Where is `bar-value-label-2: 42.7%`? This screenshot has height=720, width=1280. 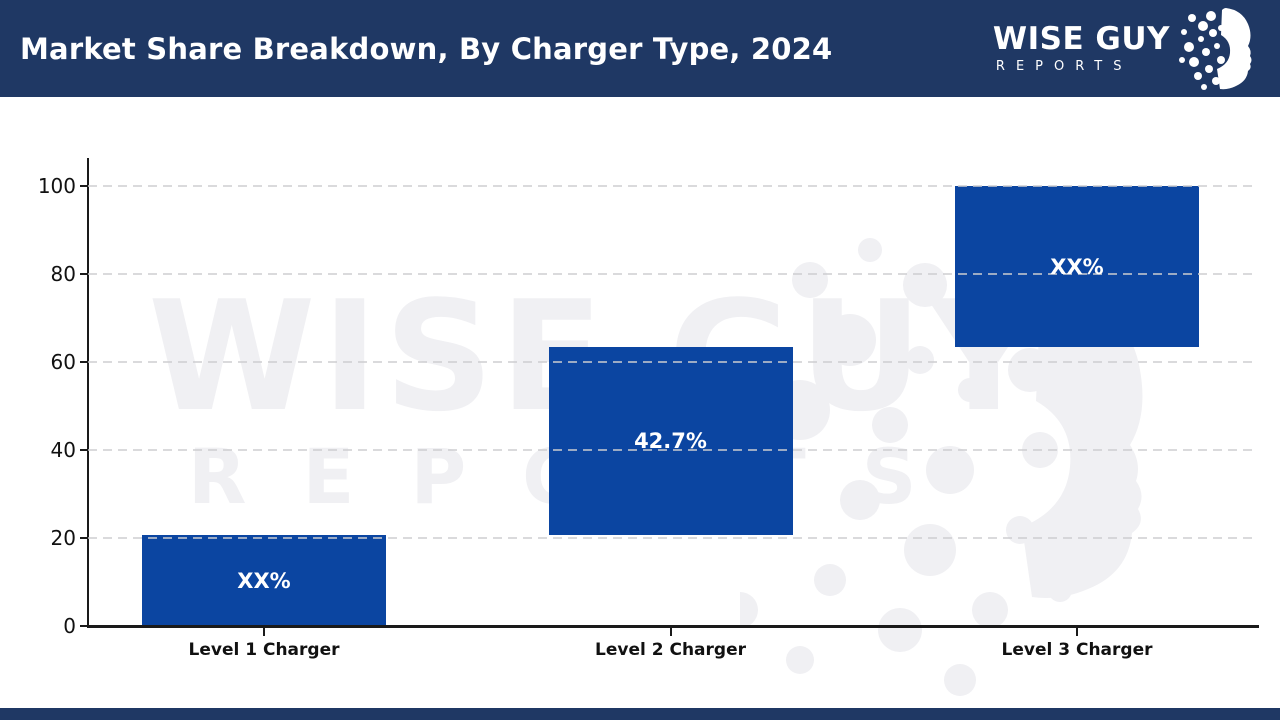 bar-value-label-2: 42.7% is located at coordinates (670, 441).